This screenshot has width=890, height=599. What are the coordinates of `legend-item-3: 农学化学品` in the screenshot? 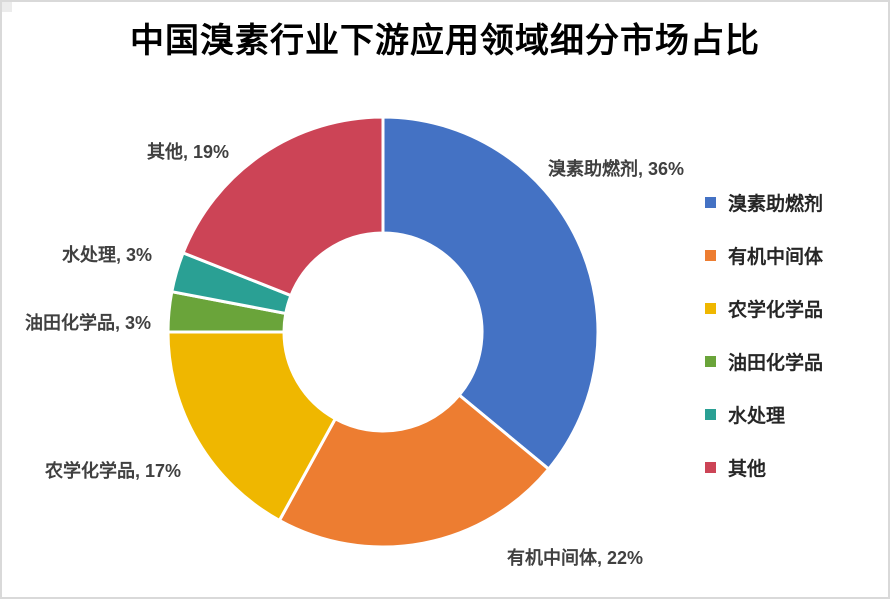 It's located at (764, 308).